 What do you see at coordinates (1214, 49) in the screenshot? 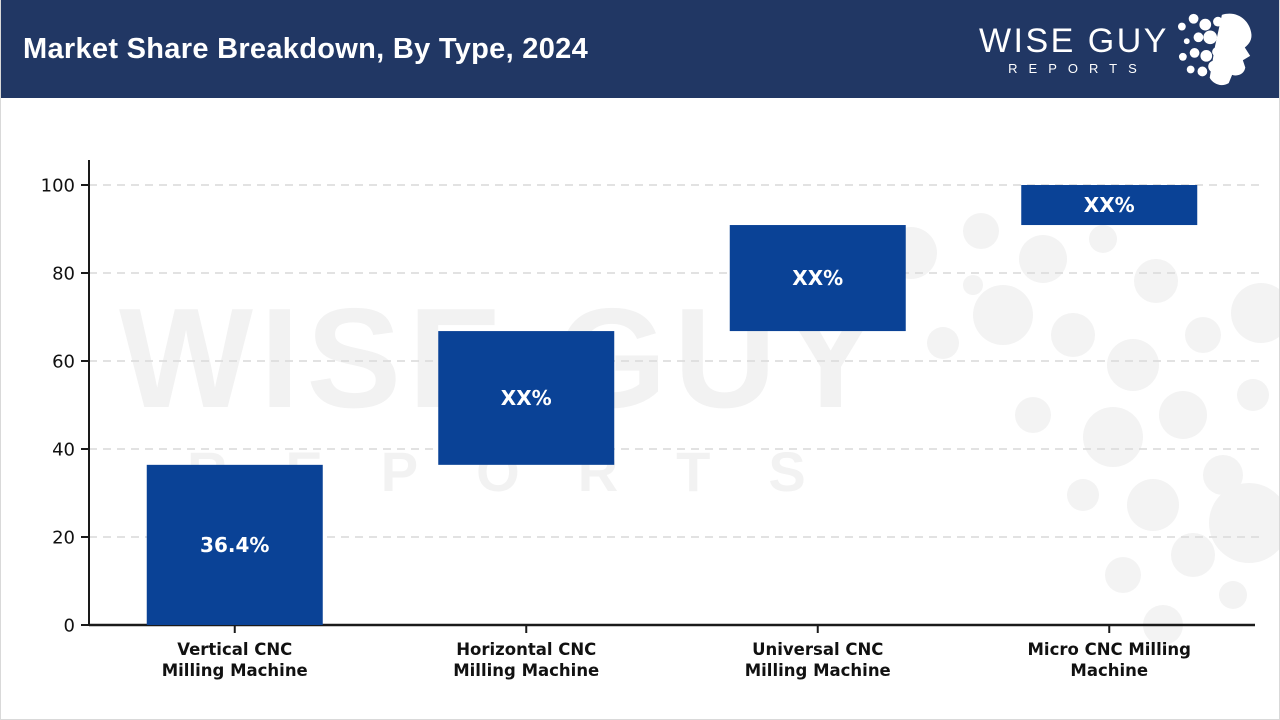
I see `wiseguy-head-logo-icon` at bounding box center [1214, 49].